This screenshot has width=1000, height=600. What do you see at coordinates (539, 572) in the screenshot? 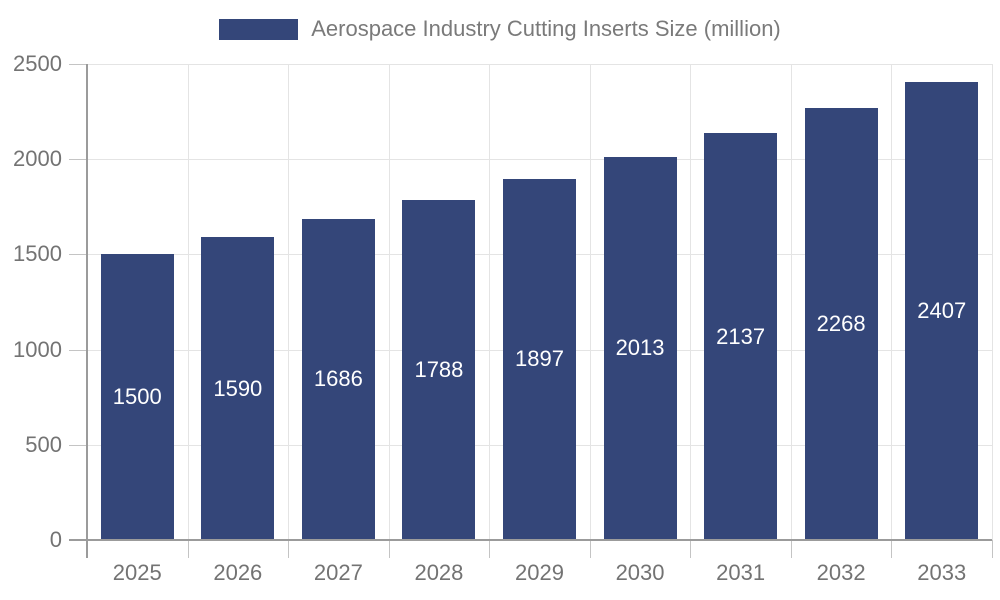
I see `x-tick-label: 2029` at bounding box center [539, 572].